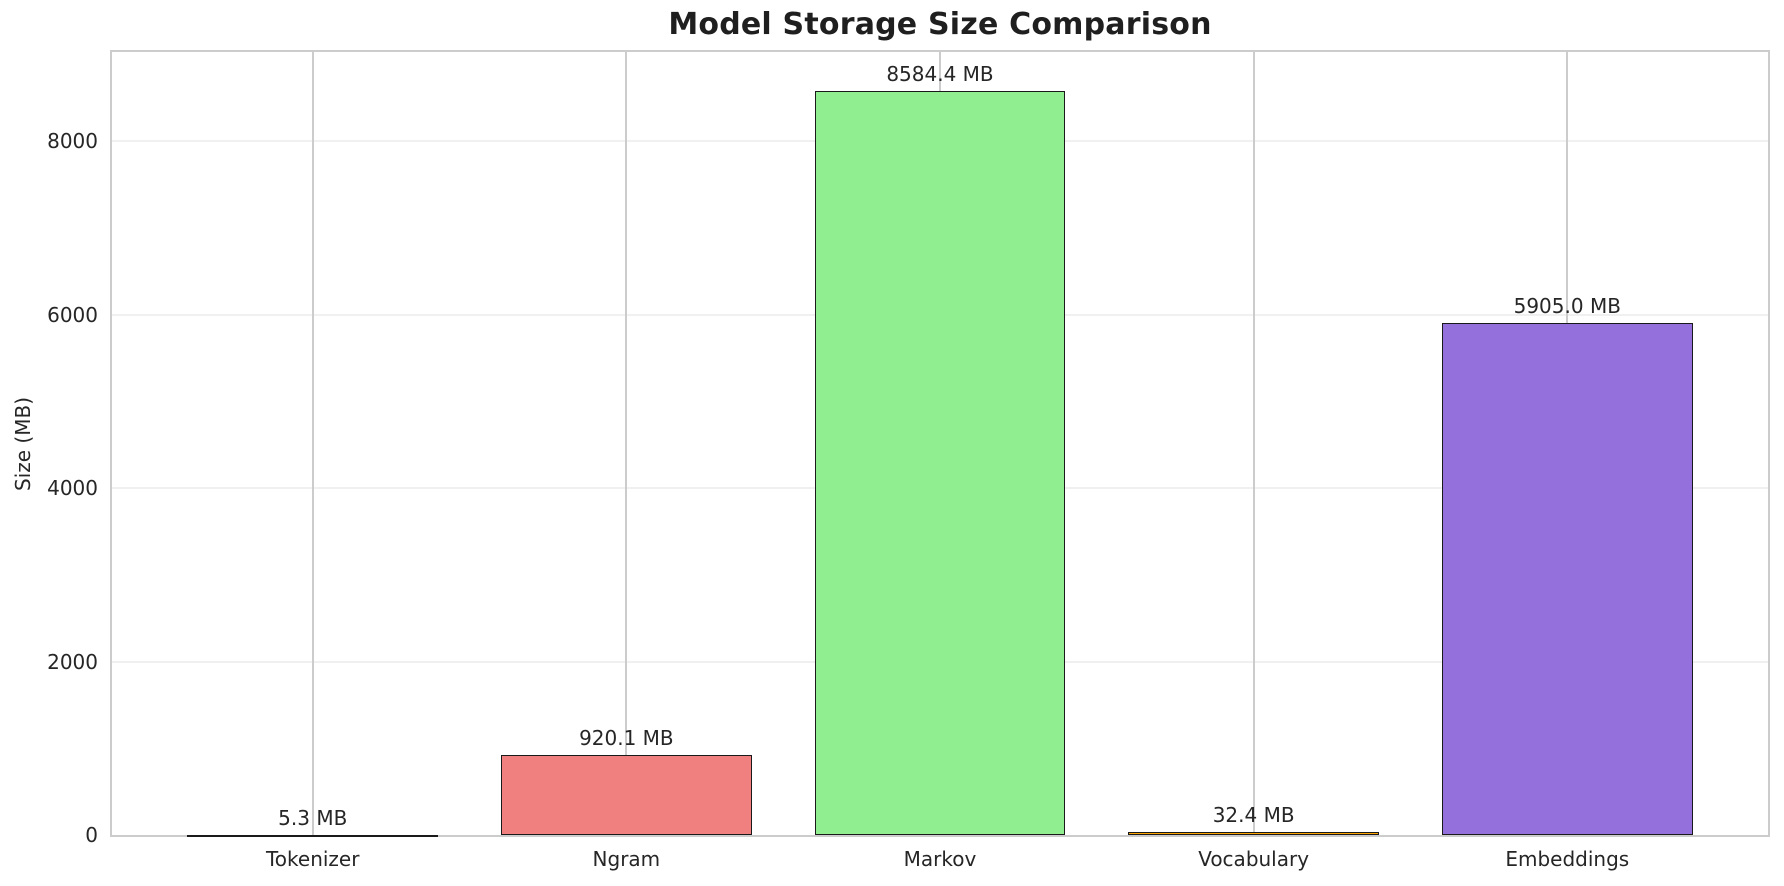 The height and width of the screenshot is (886, 1784). I want to click on bar-value-label: 920.1 MB, so click(626, 738).